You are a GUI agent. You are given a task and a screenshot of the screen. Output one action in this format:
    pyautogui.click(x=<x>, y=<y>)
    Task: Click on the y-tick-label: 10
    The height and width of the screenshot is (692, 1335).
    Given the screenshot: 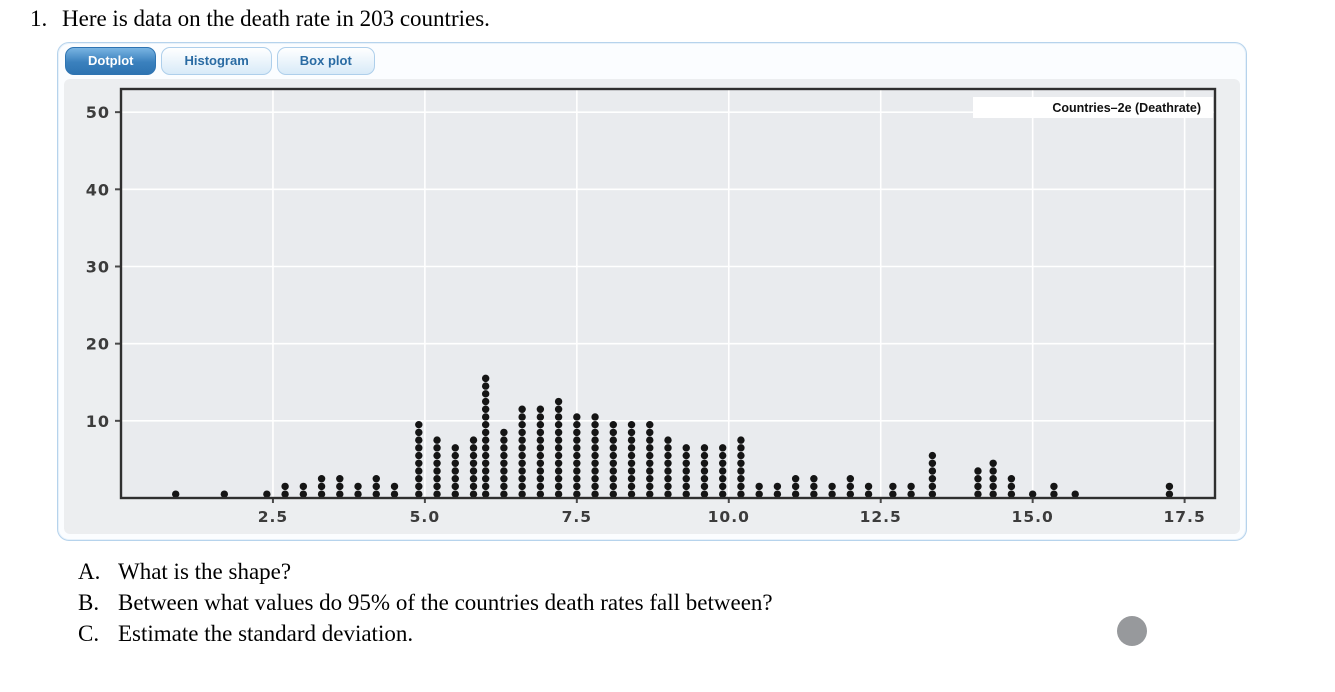 What is the action you would take?
    pyautogui.click(x=98, y=421)
    